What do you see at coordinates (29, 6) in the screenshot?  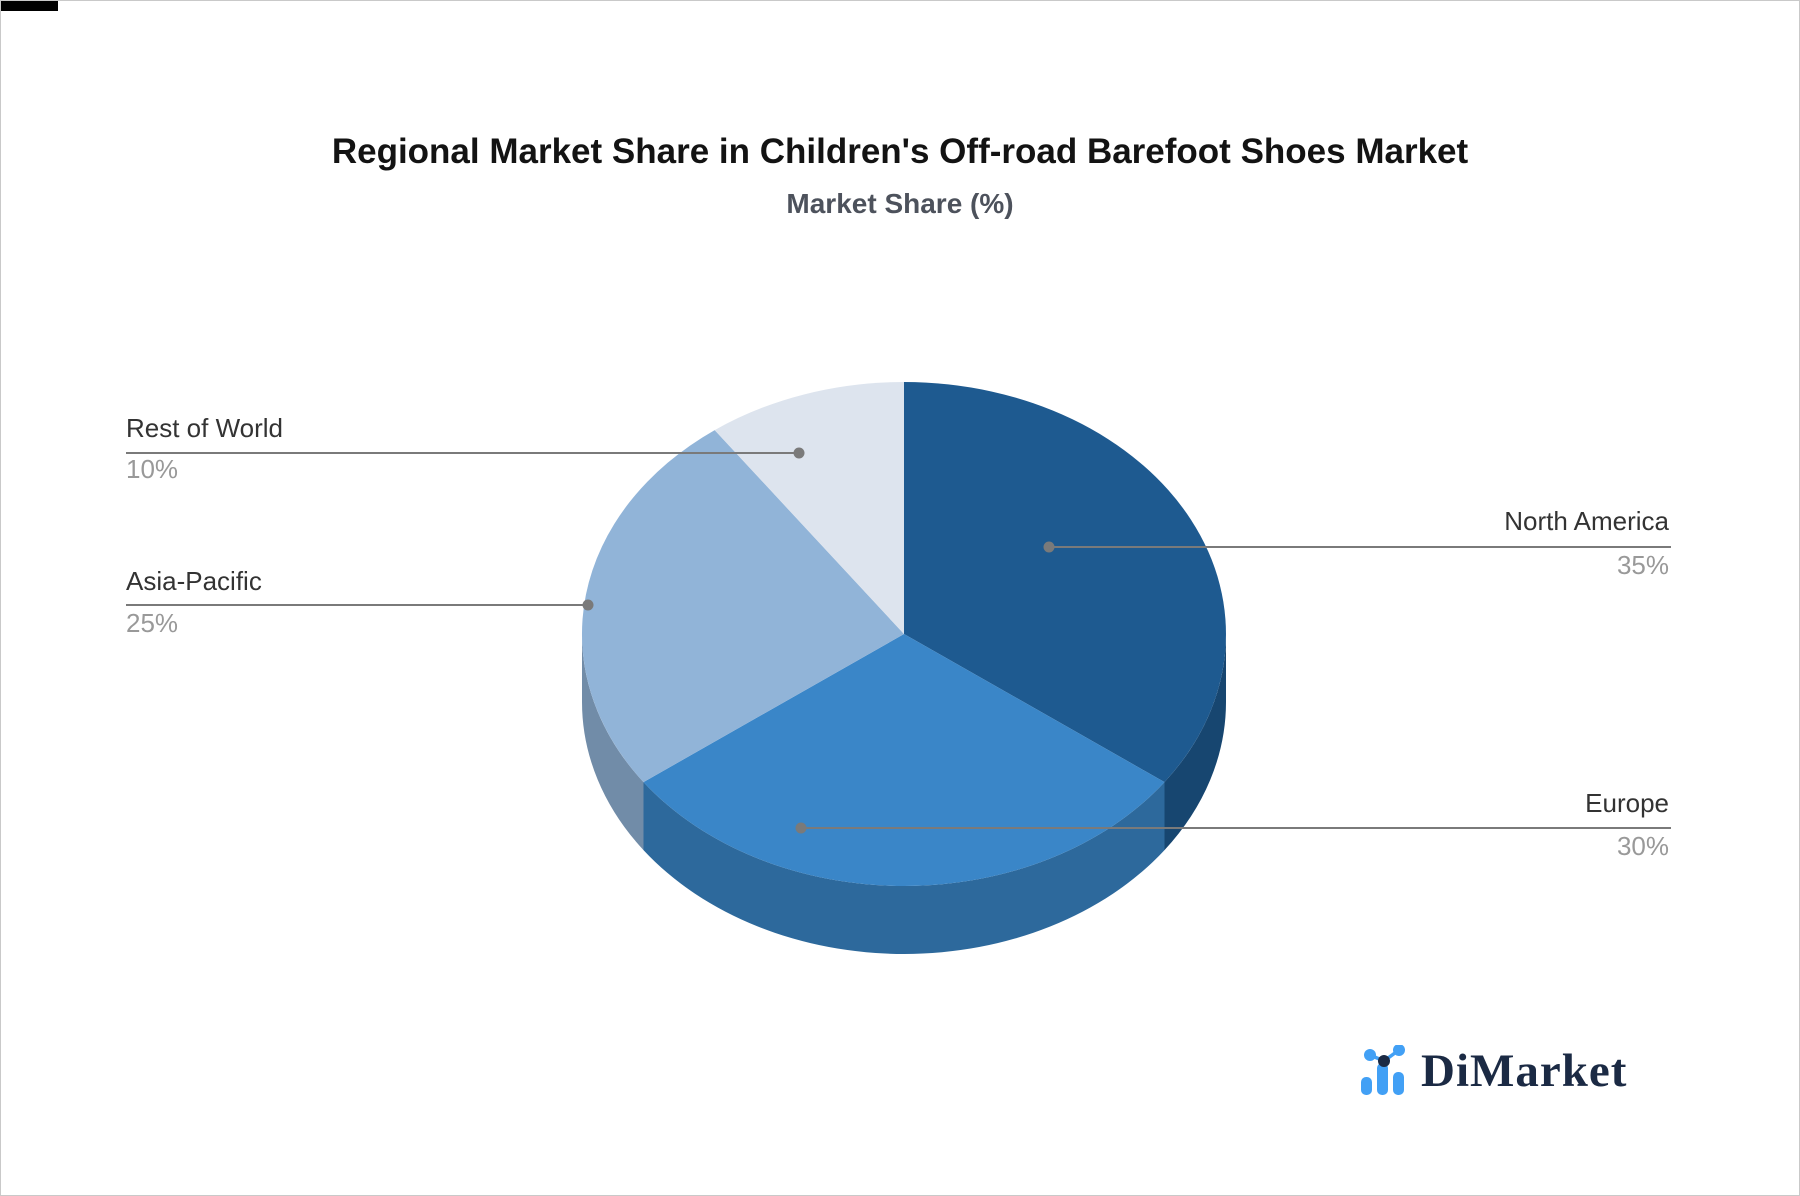 I see `screen-edge-artifact` at bounding box center [29, 6].